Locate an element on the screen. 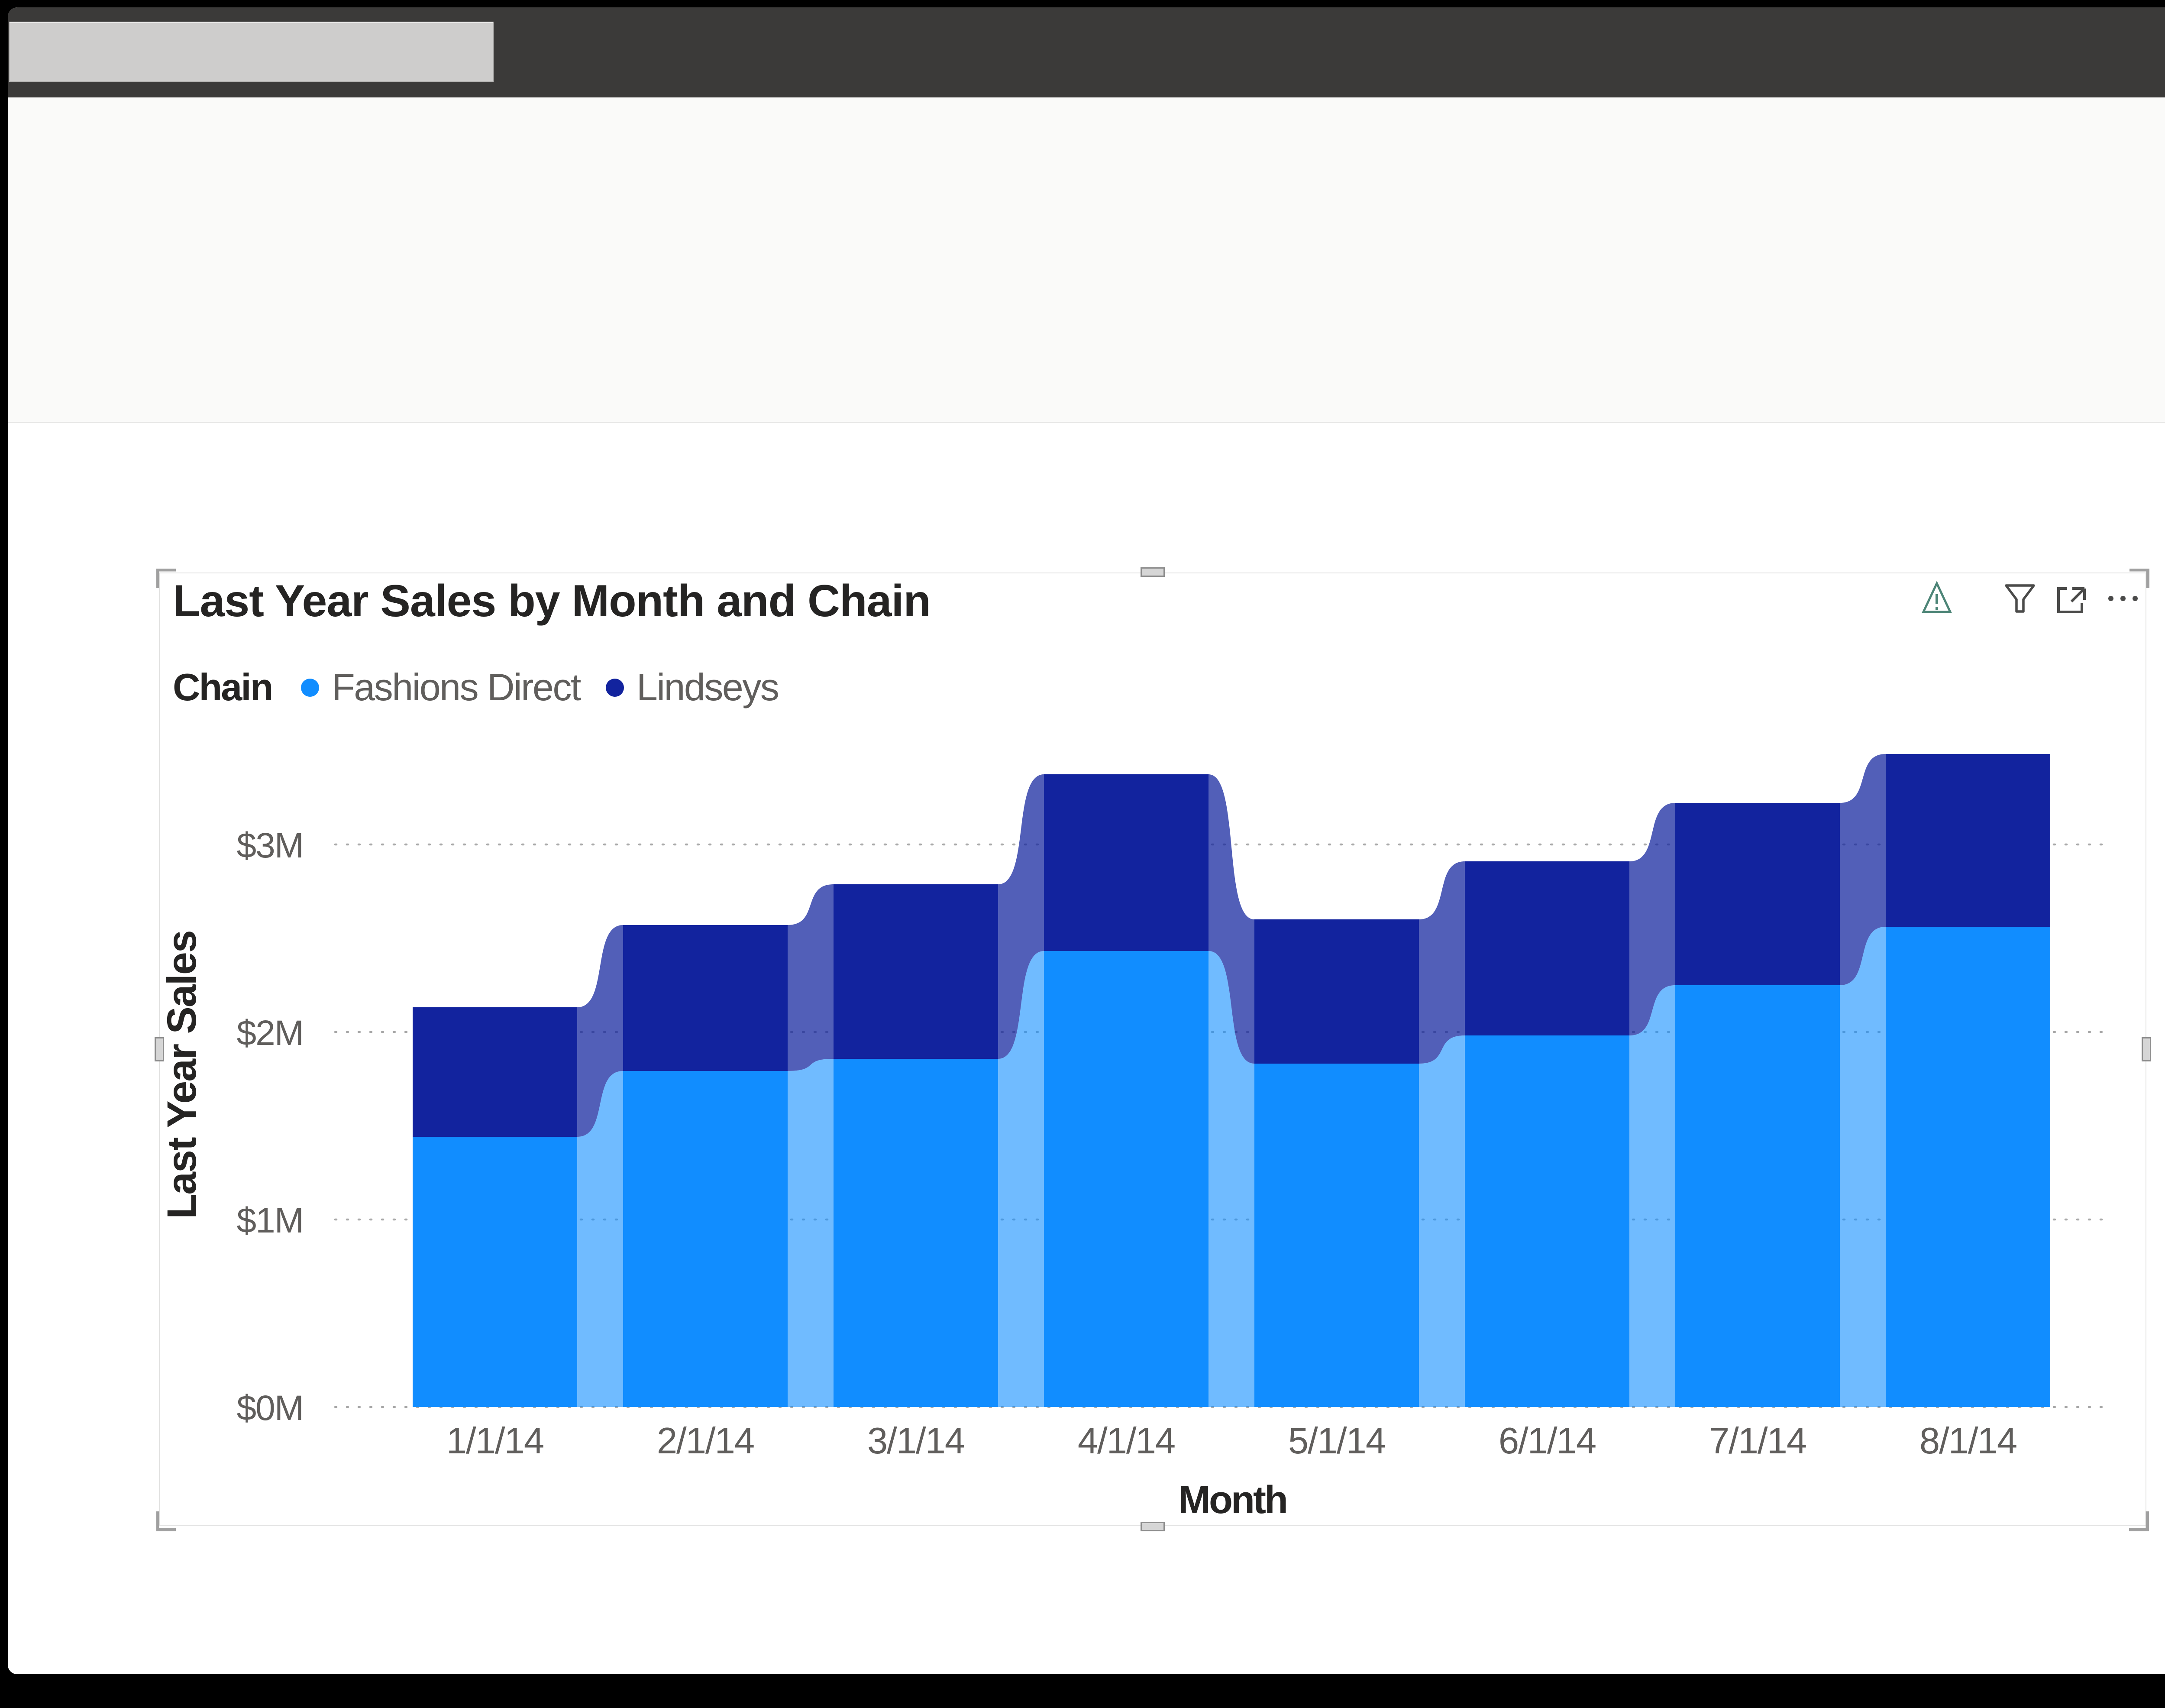 This screenshot has width=2165, height=1708. svg-text: 4/1/14 is located at coordinates (1126, 1441).